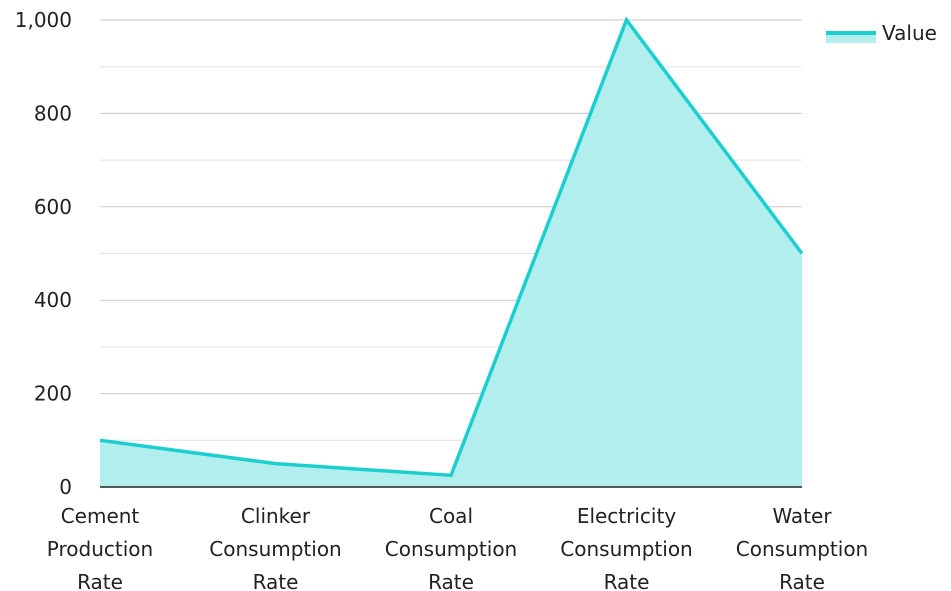 The width and height of the screenshot is (951, 591). Describe the element at coordinates (53, 113) in the screenshot. I see `y-tick-label: 800` at that location.